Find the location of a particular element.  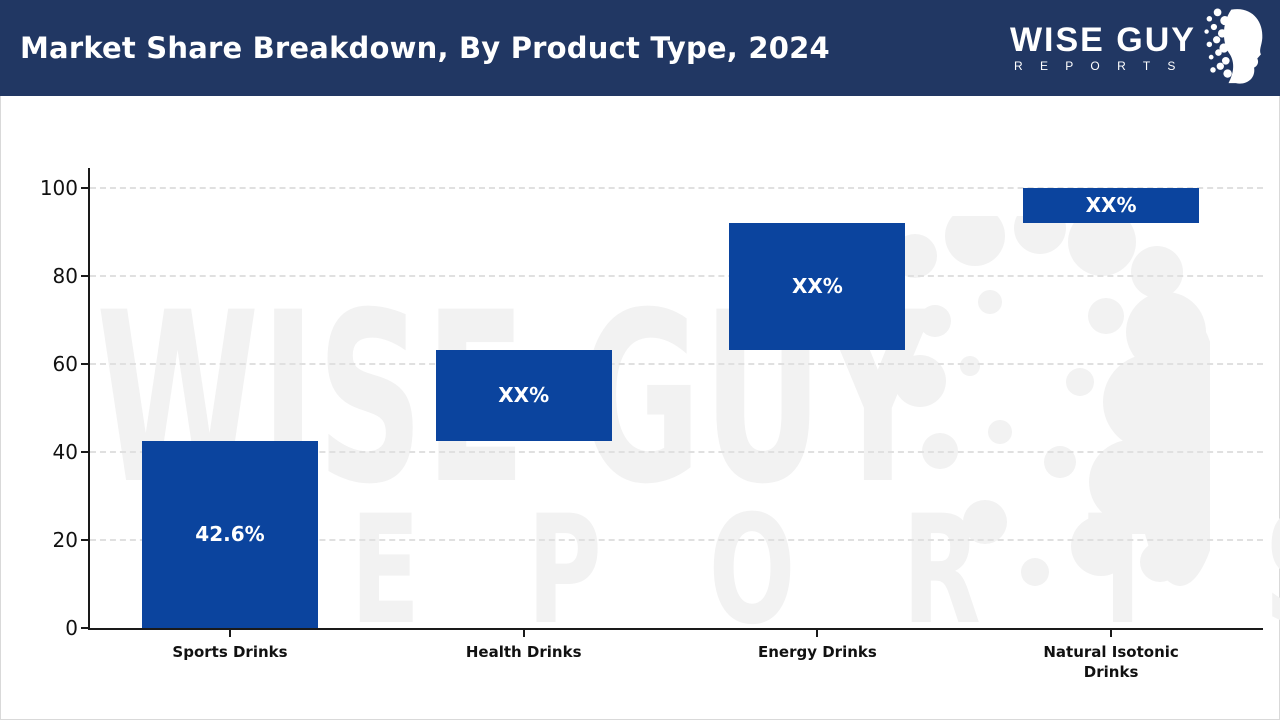

y-axis-label-100: 100 is located at coordinates (58, 188).